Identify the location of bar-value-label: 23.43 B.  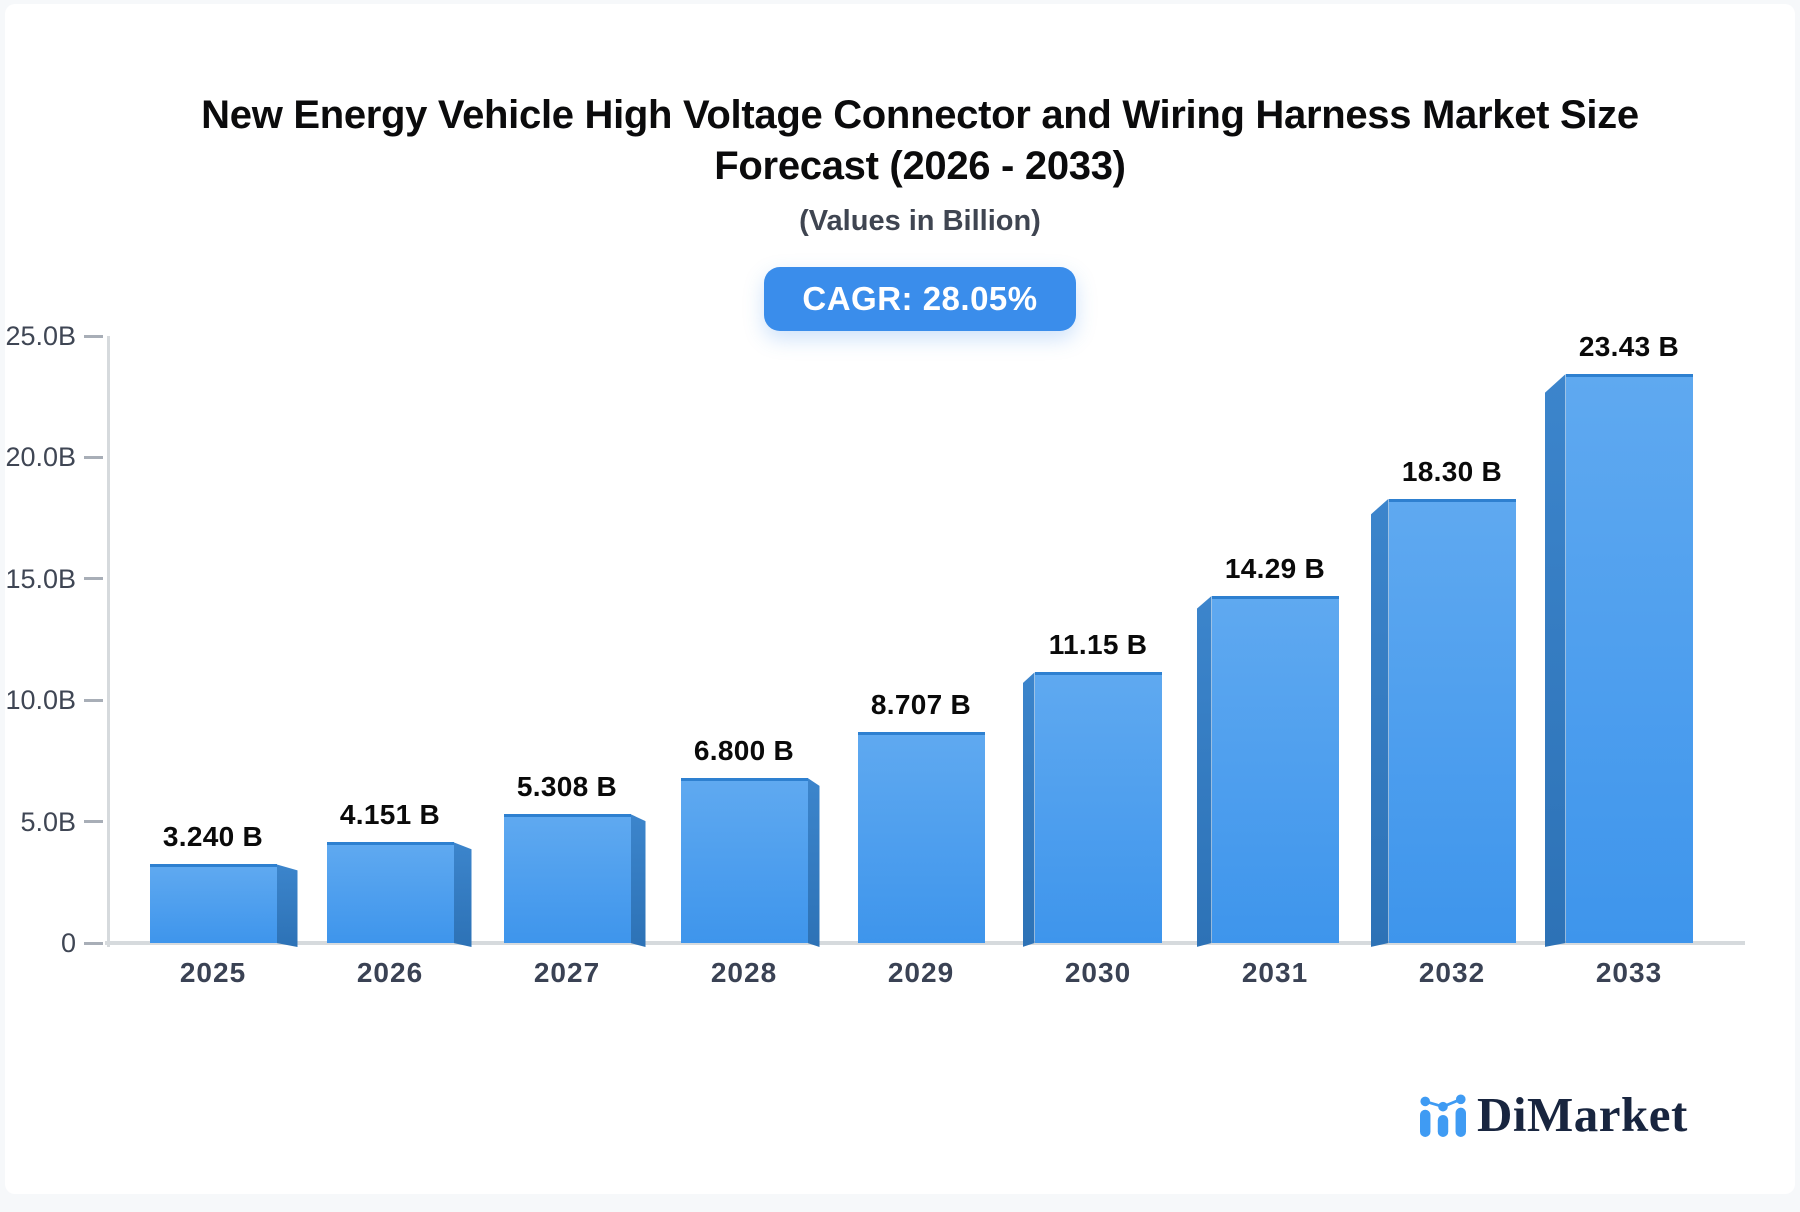
(1629, 347).